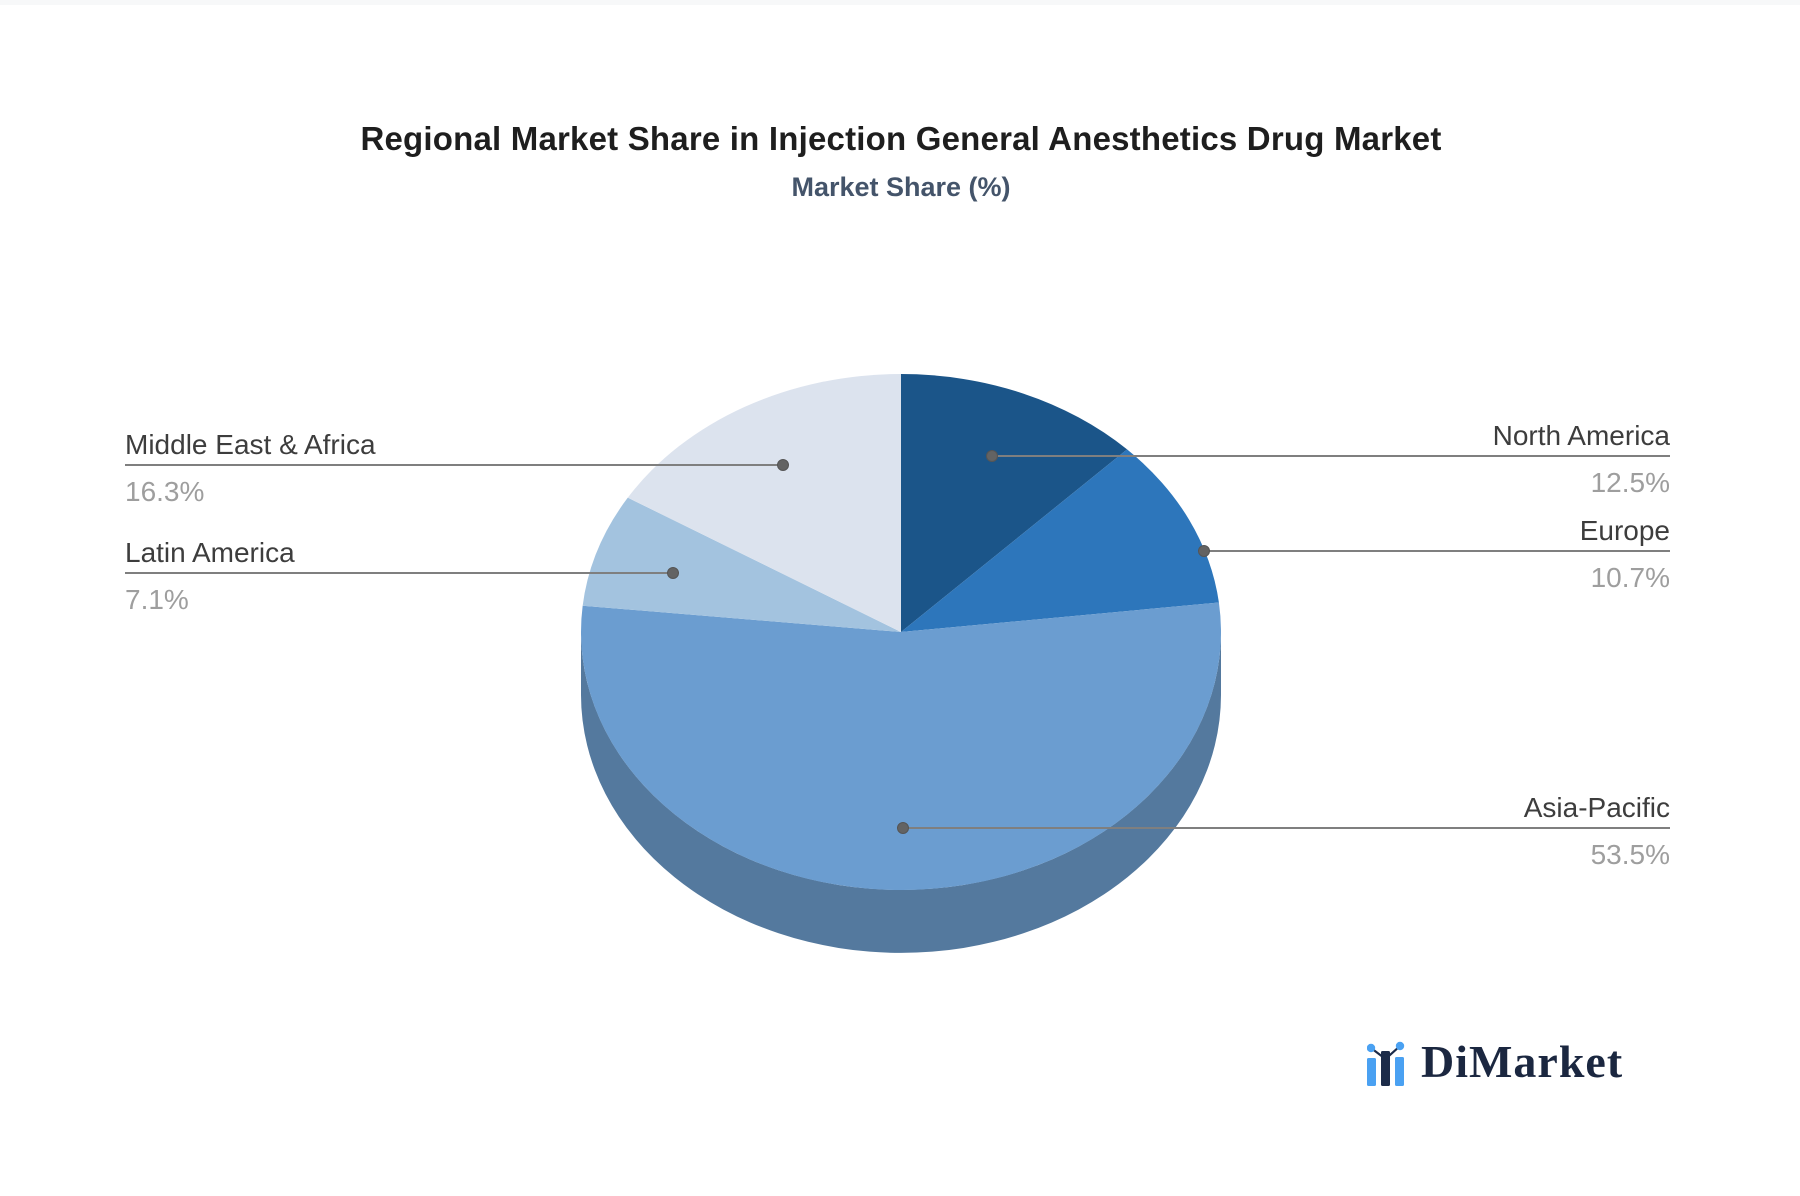 The image size is (1800, 1196). Describe the element at coordinates (1630, 482) in the screenshot. I see `slice-value-north-america: 12.5%` at that location.